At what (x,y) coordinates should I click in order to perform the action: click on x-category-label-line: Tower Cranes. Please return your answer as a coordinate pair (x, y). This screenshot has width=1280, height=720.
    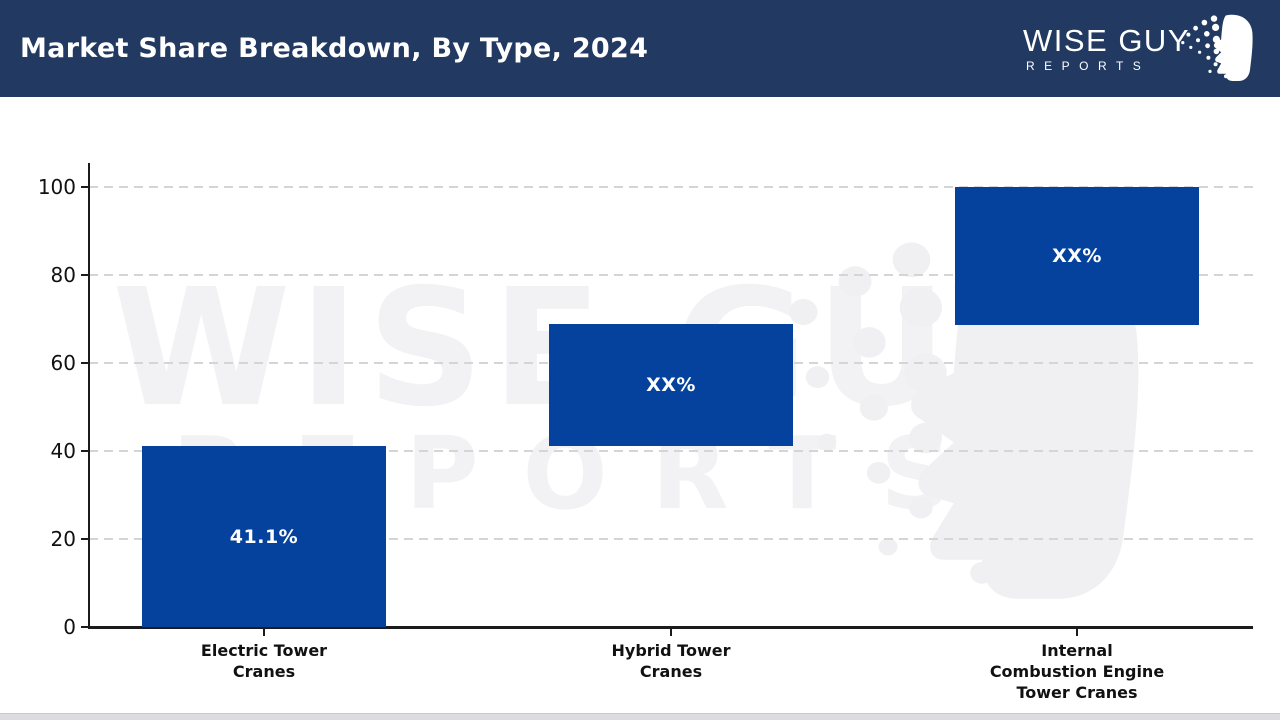
    Looking at the image, I should click on (1077, 692).